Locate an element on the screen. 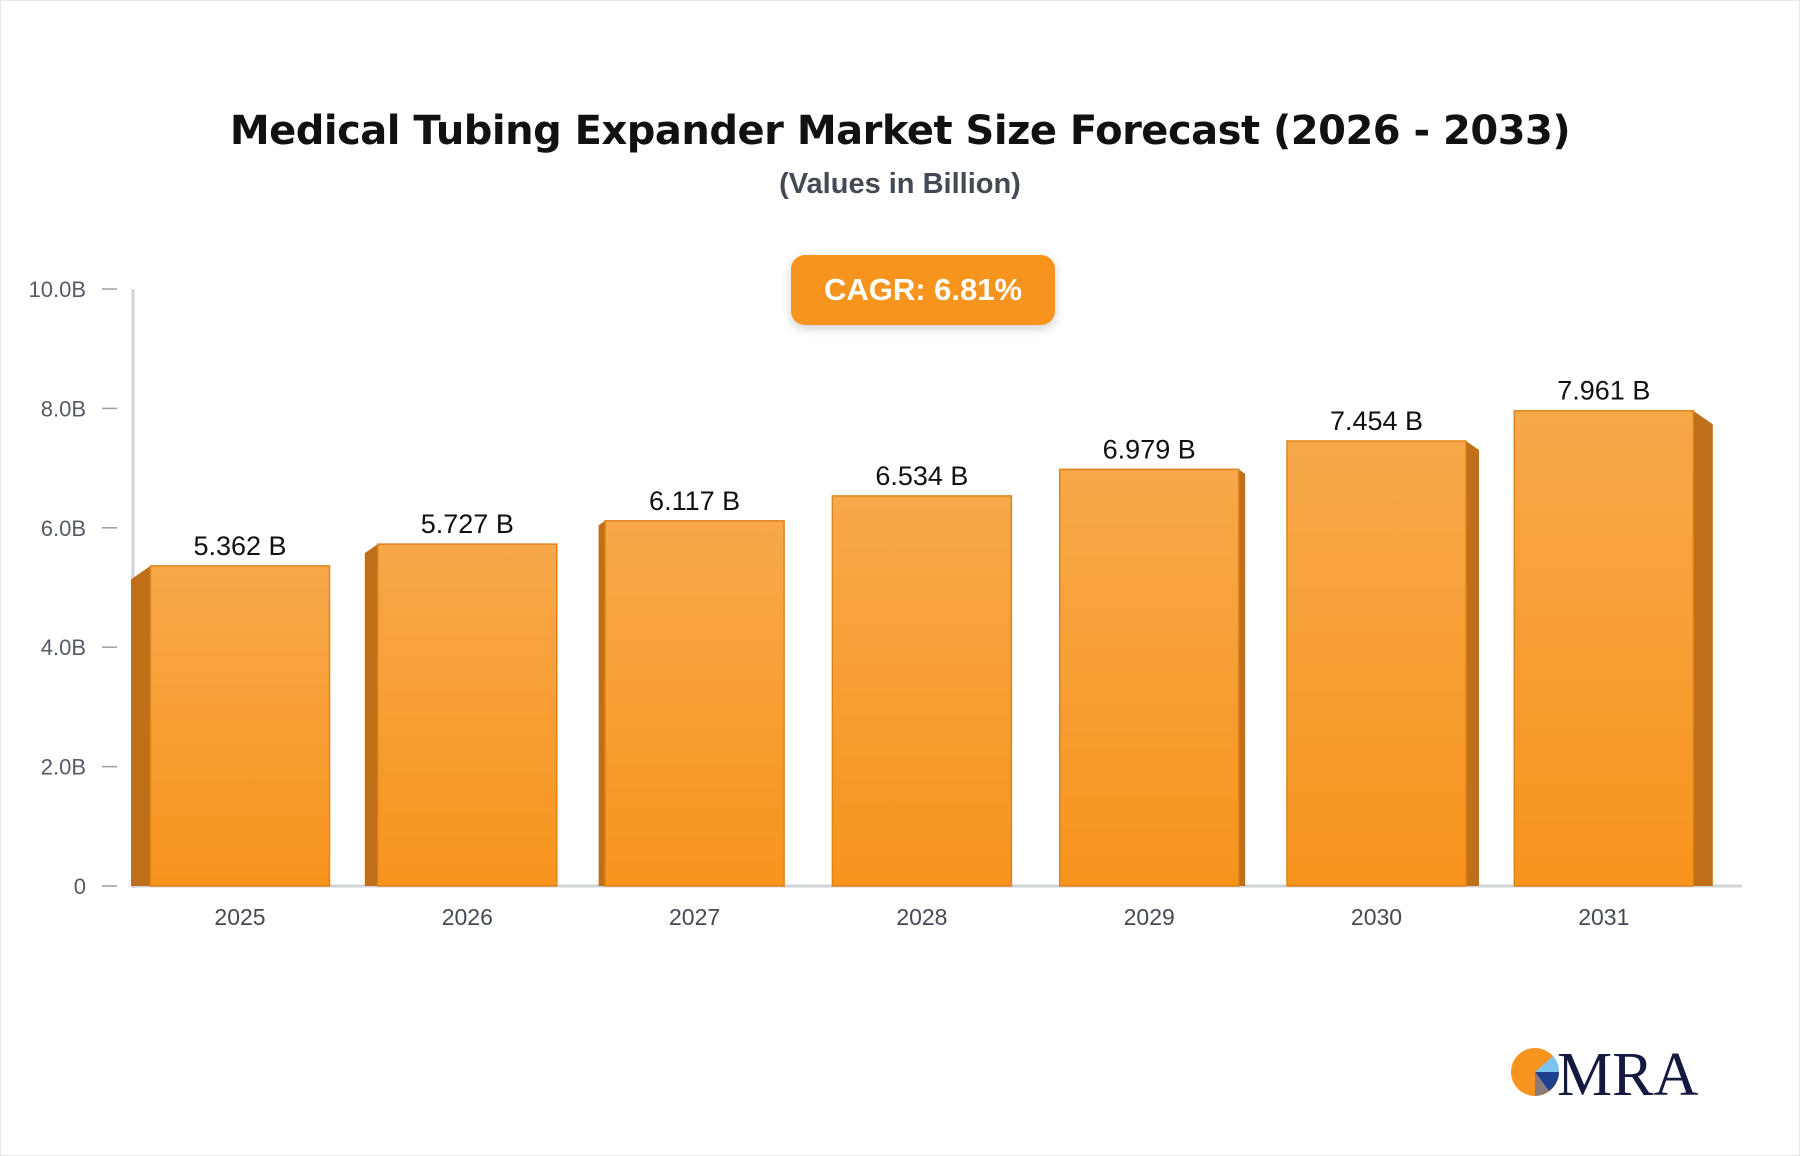 This screenshot has height=1156, width=1800. x-tick-label: 2030 is located at coordinates (1376, 917).